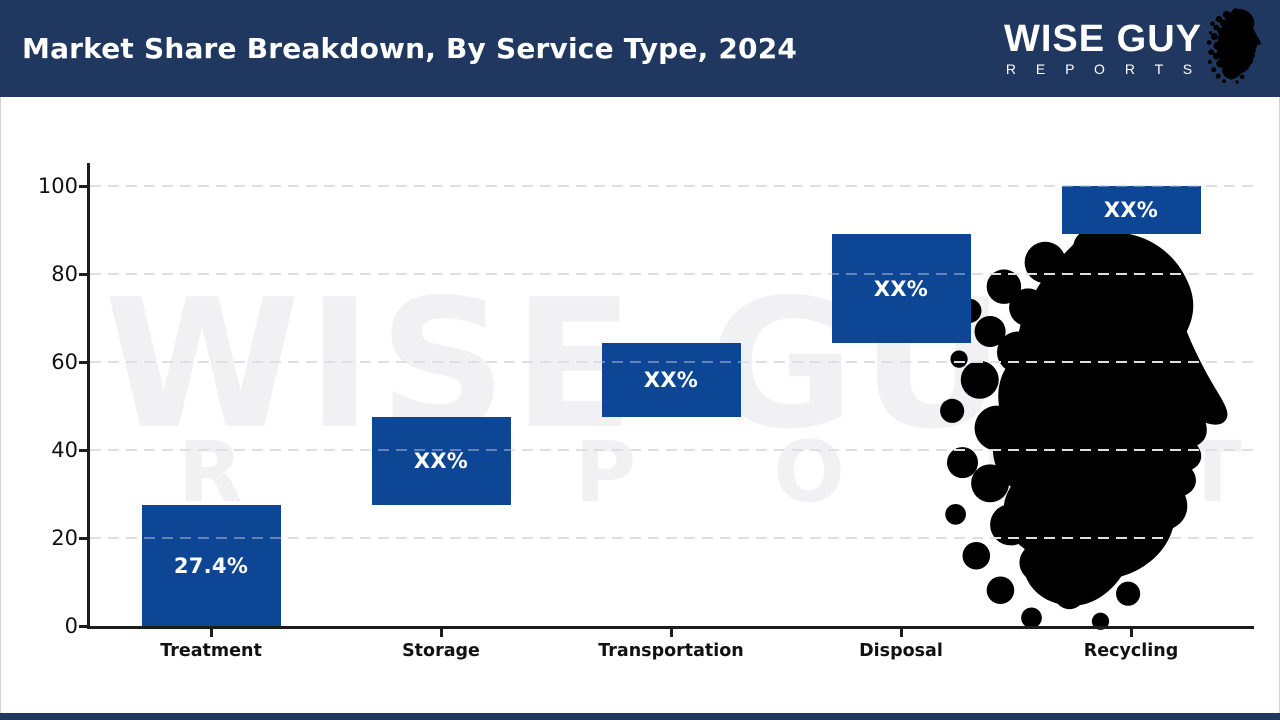 The image size is (1280, 720). Describe the element at coordinates (671, 651) in the screenshot. I see `x-tick-label-transportation: Transportation` at that location.